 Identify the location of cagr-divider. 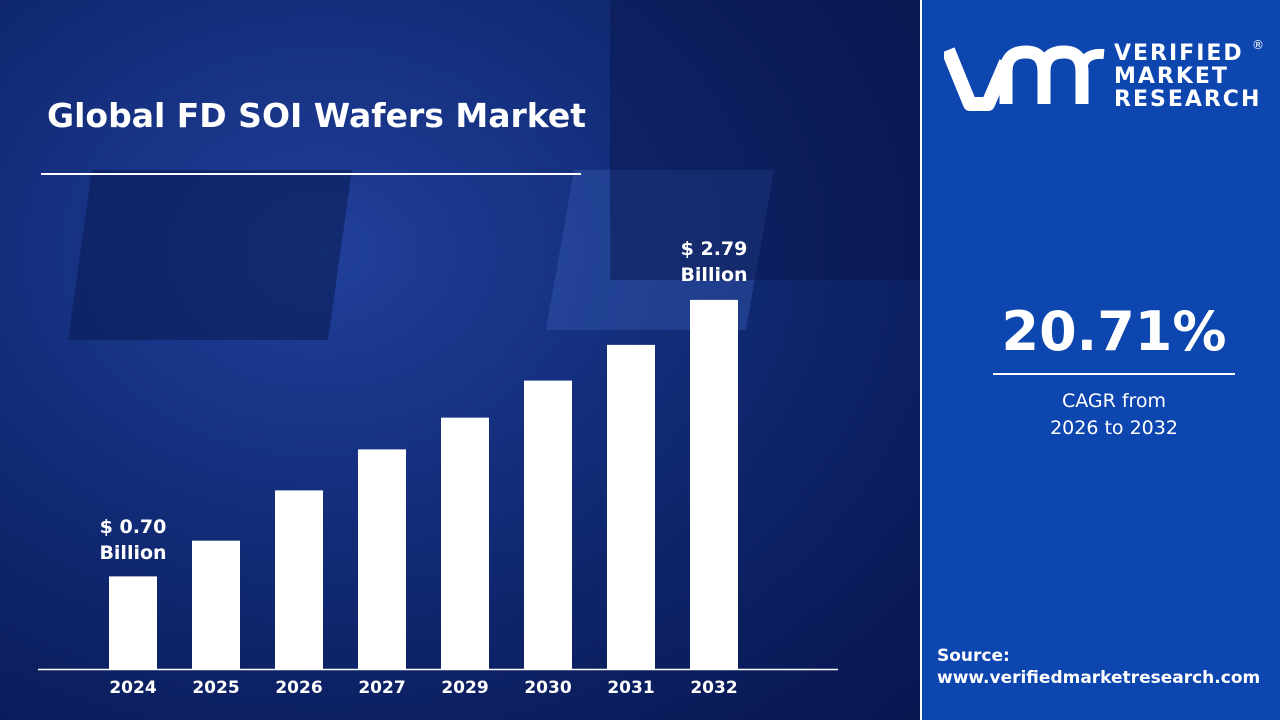
(1114, 374).